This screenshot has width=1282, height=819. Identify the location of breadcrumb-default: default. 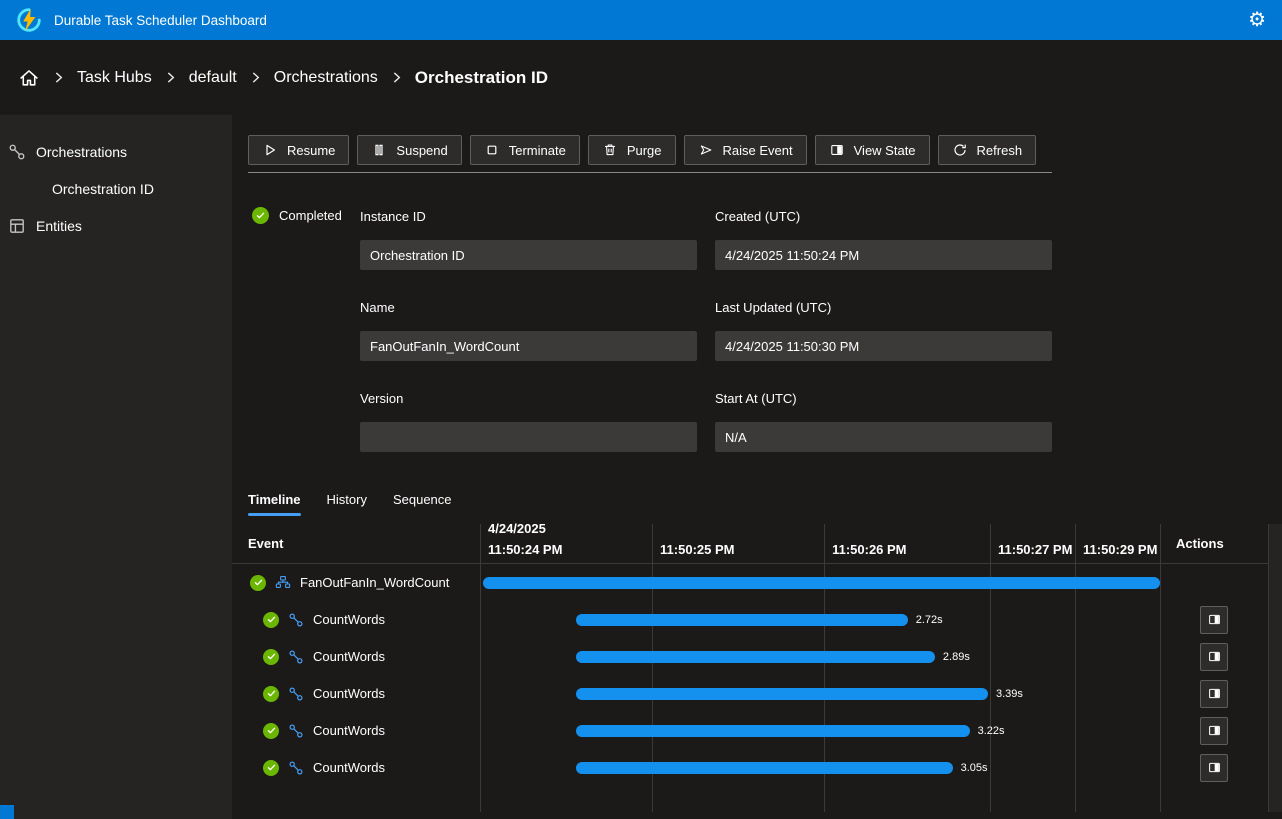
(212, 77).